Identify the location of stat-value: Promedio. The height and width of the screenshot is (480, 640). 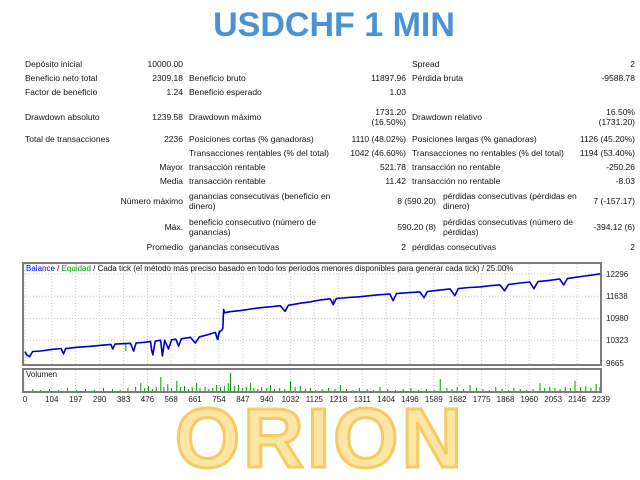
(164, 246).